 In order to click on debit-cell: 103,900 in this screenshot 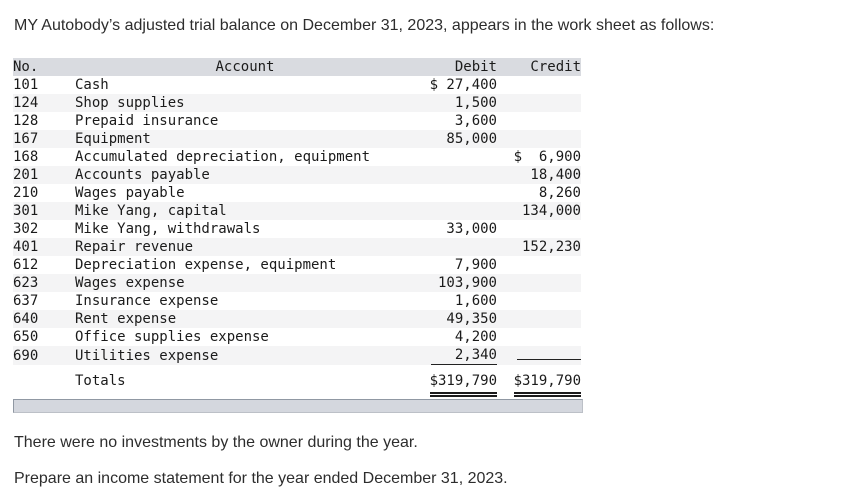, I will do `click(456, 283)`.